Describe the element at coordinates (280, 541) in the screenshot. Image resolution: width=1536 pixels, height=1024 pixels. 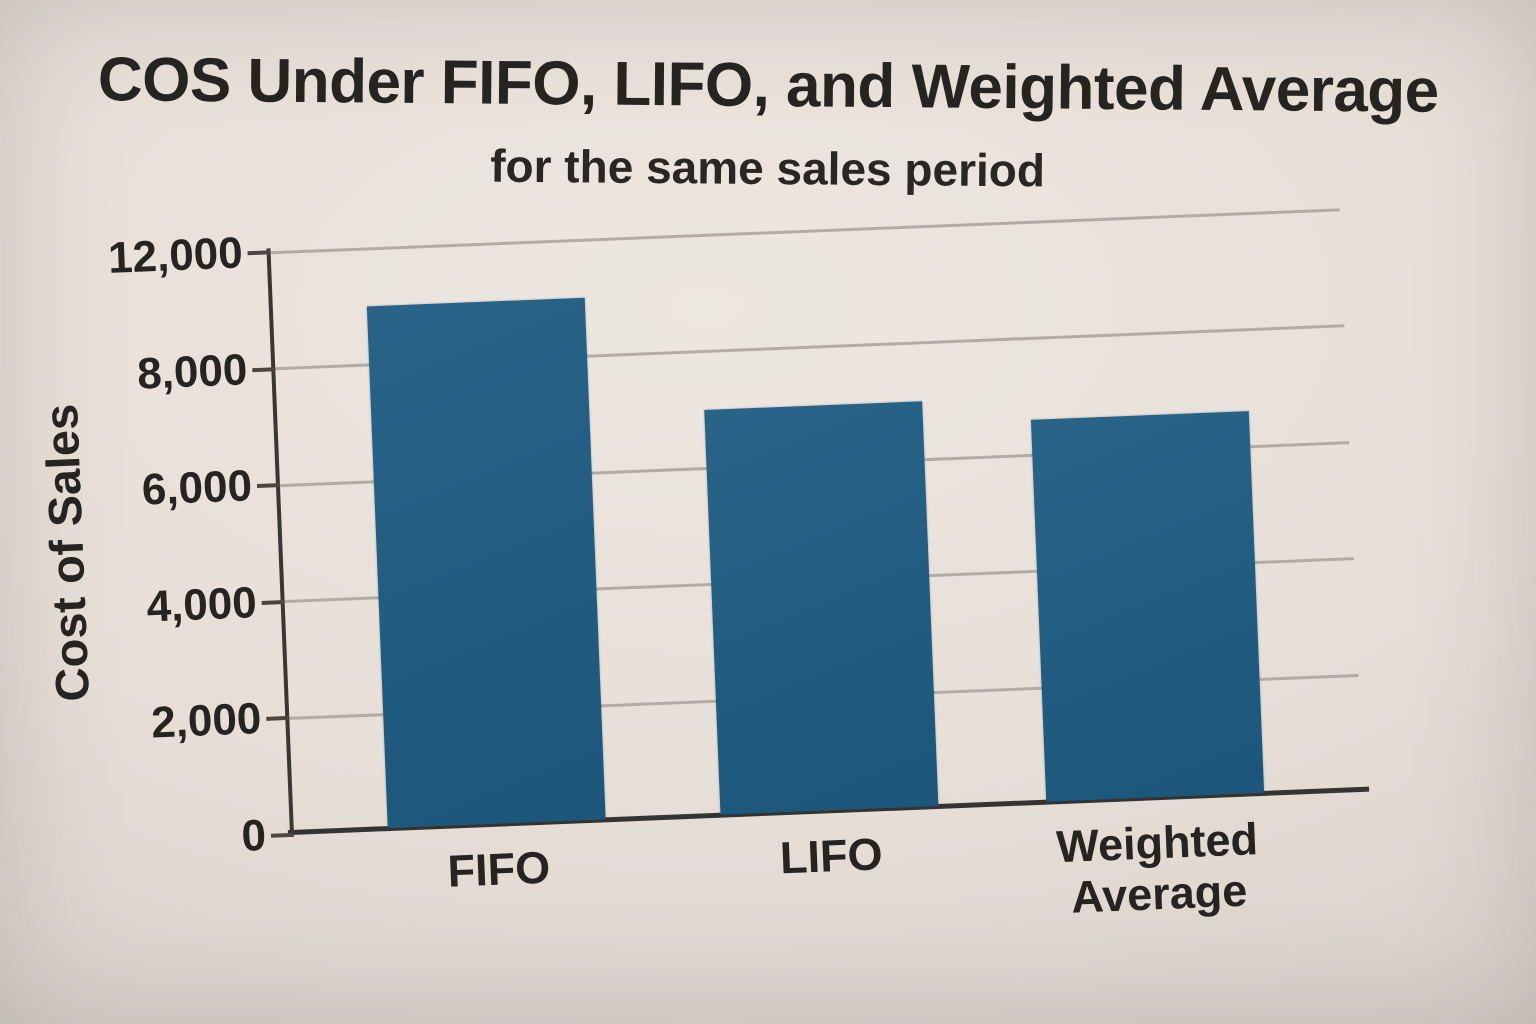
I see `y-axis-line` at that location.